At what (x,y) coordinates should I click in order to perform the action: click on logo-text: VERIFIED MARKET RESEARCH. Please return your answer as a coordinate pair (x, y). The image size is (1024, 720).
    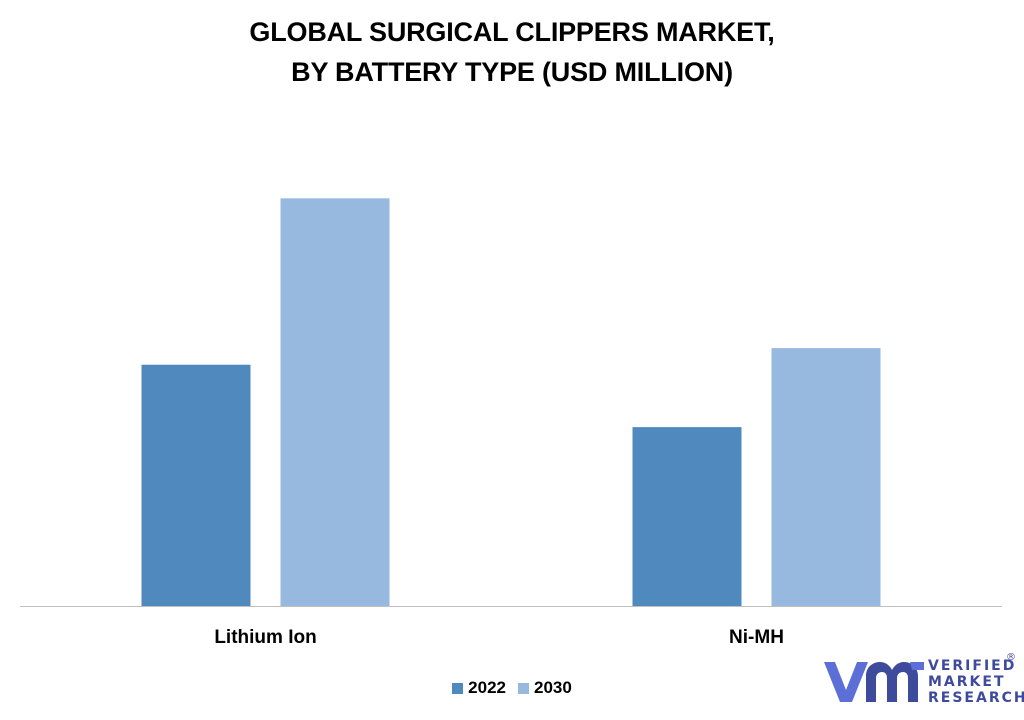
    Looking at the image, I should click on (976, 682).